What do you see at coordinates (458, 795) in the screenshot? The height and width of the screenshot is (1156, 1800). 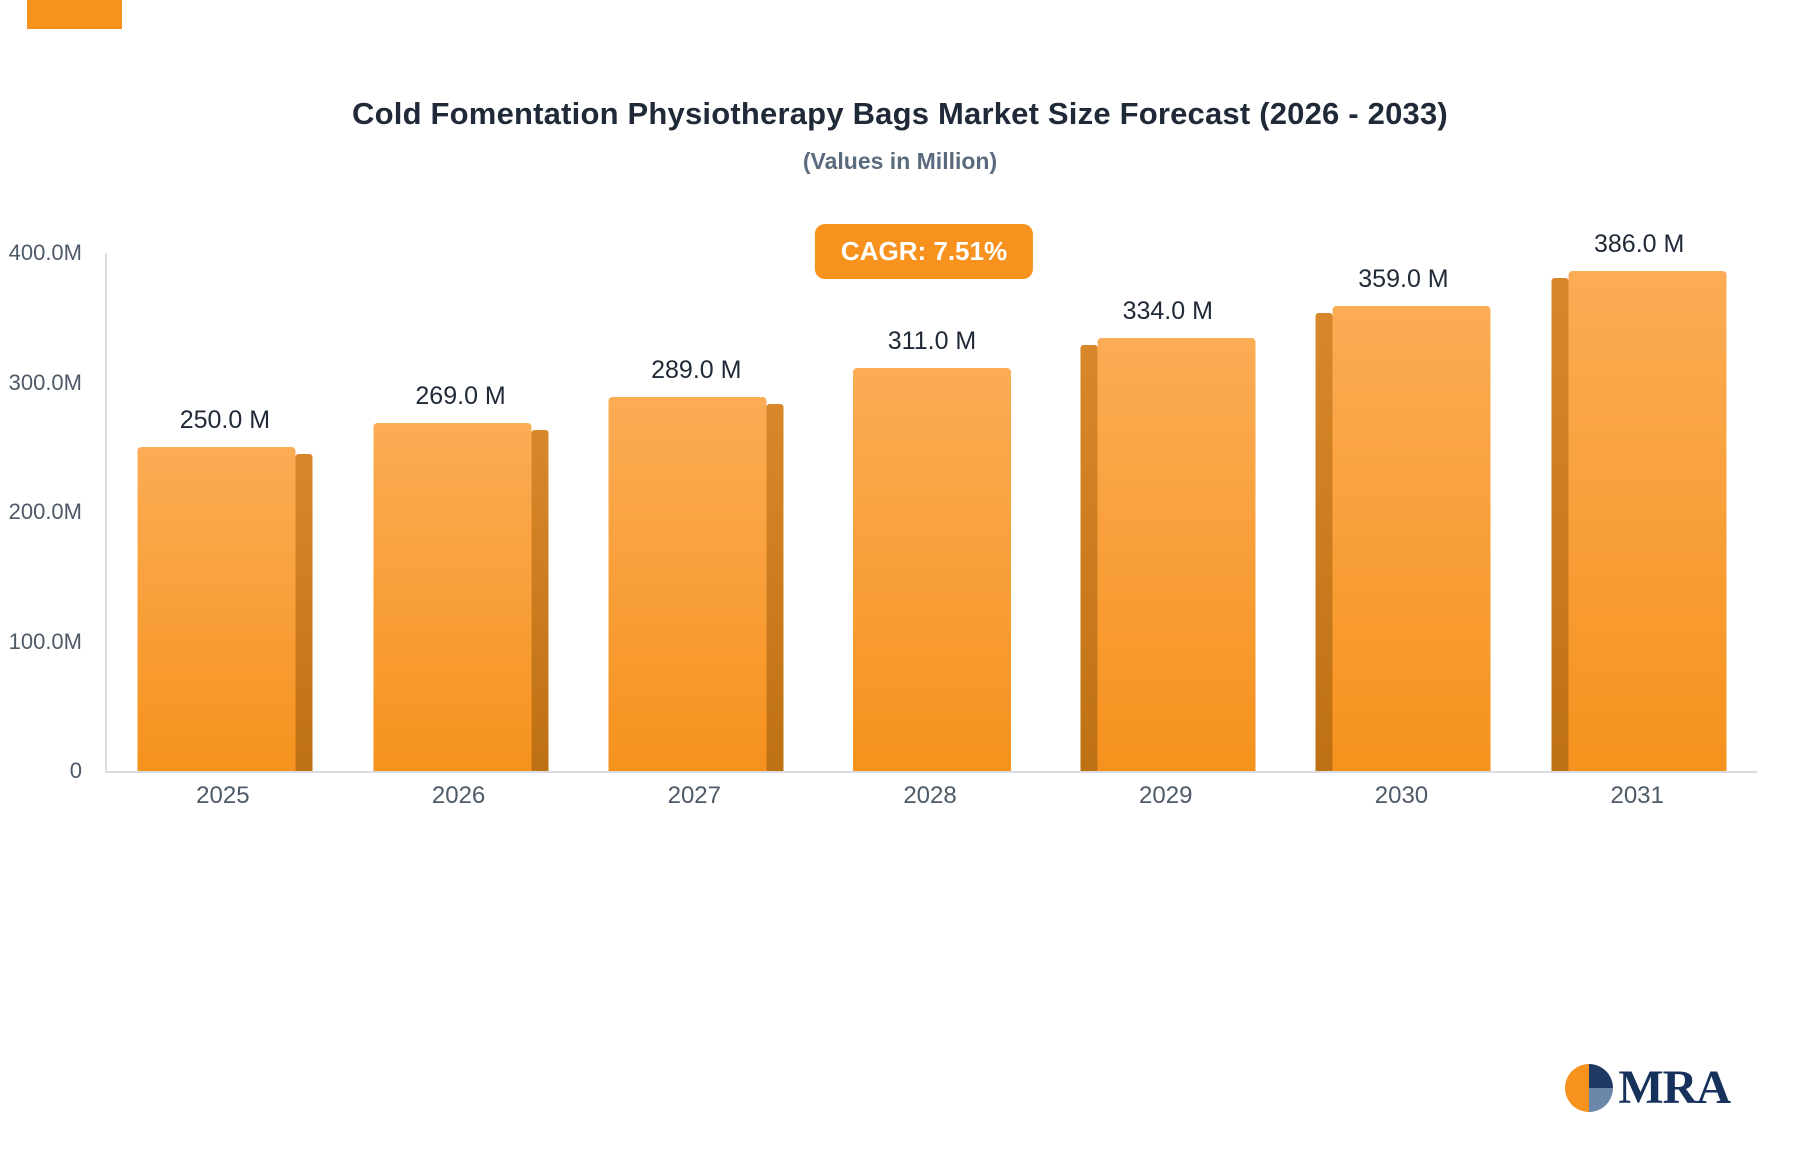 I see `x-axis-label-2026: 2026` at bounding box center [458, 795].